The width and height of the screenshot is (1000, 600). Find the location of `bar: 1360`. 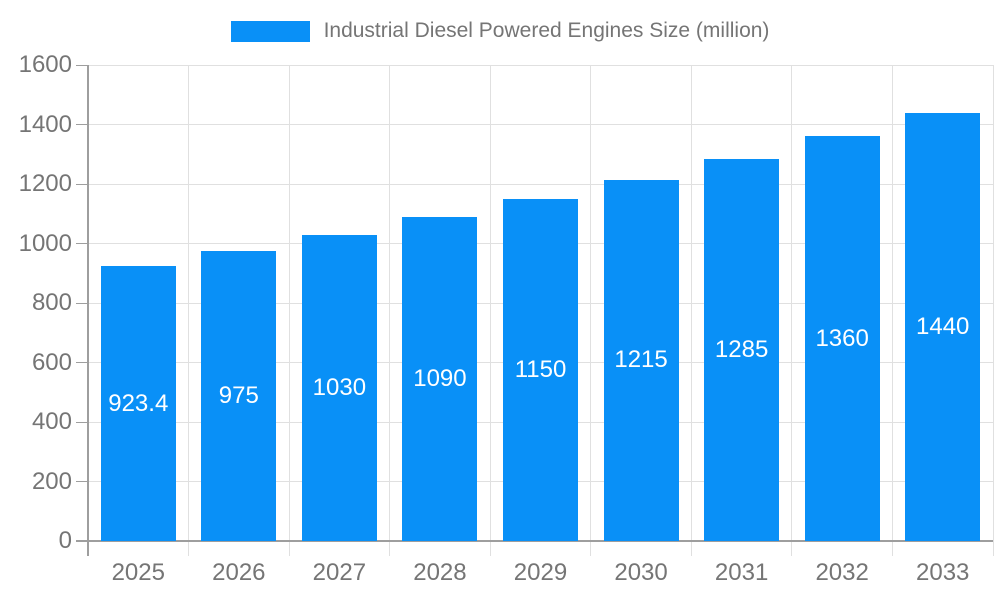

bar: 1360 is located at coordinates (842, 338).